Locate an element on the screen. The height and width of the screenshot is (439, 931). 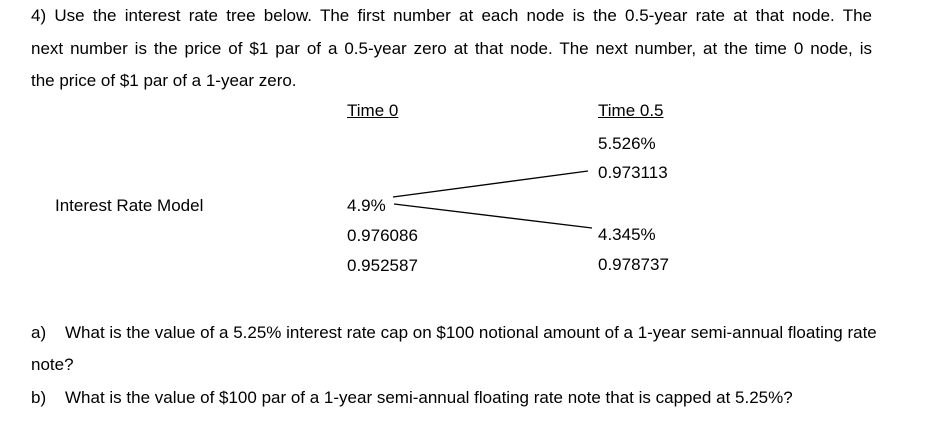
time0-column-header: Time 0 is located at coordinates (373, 110).